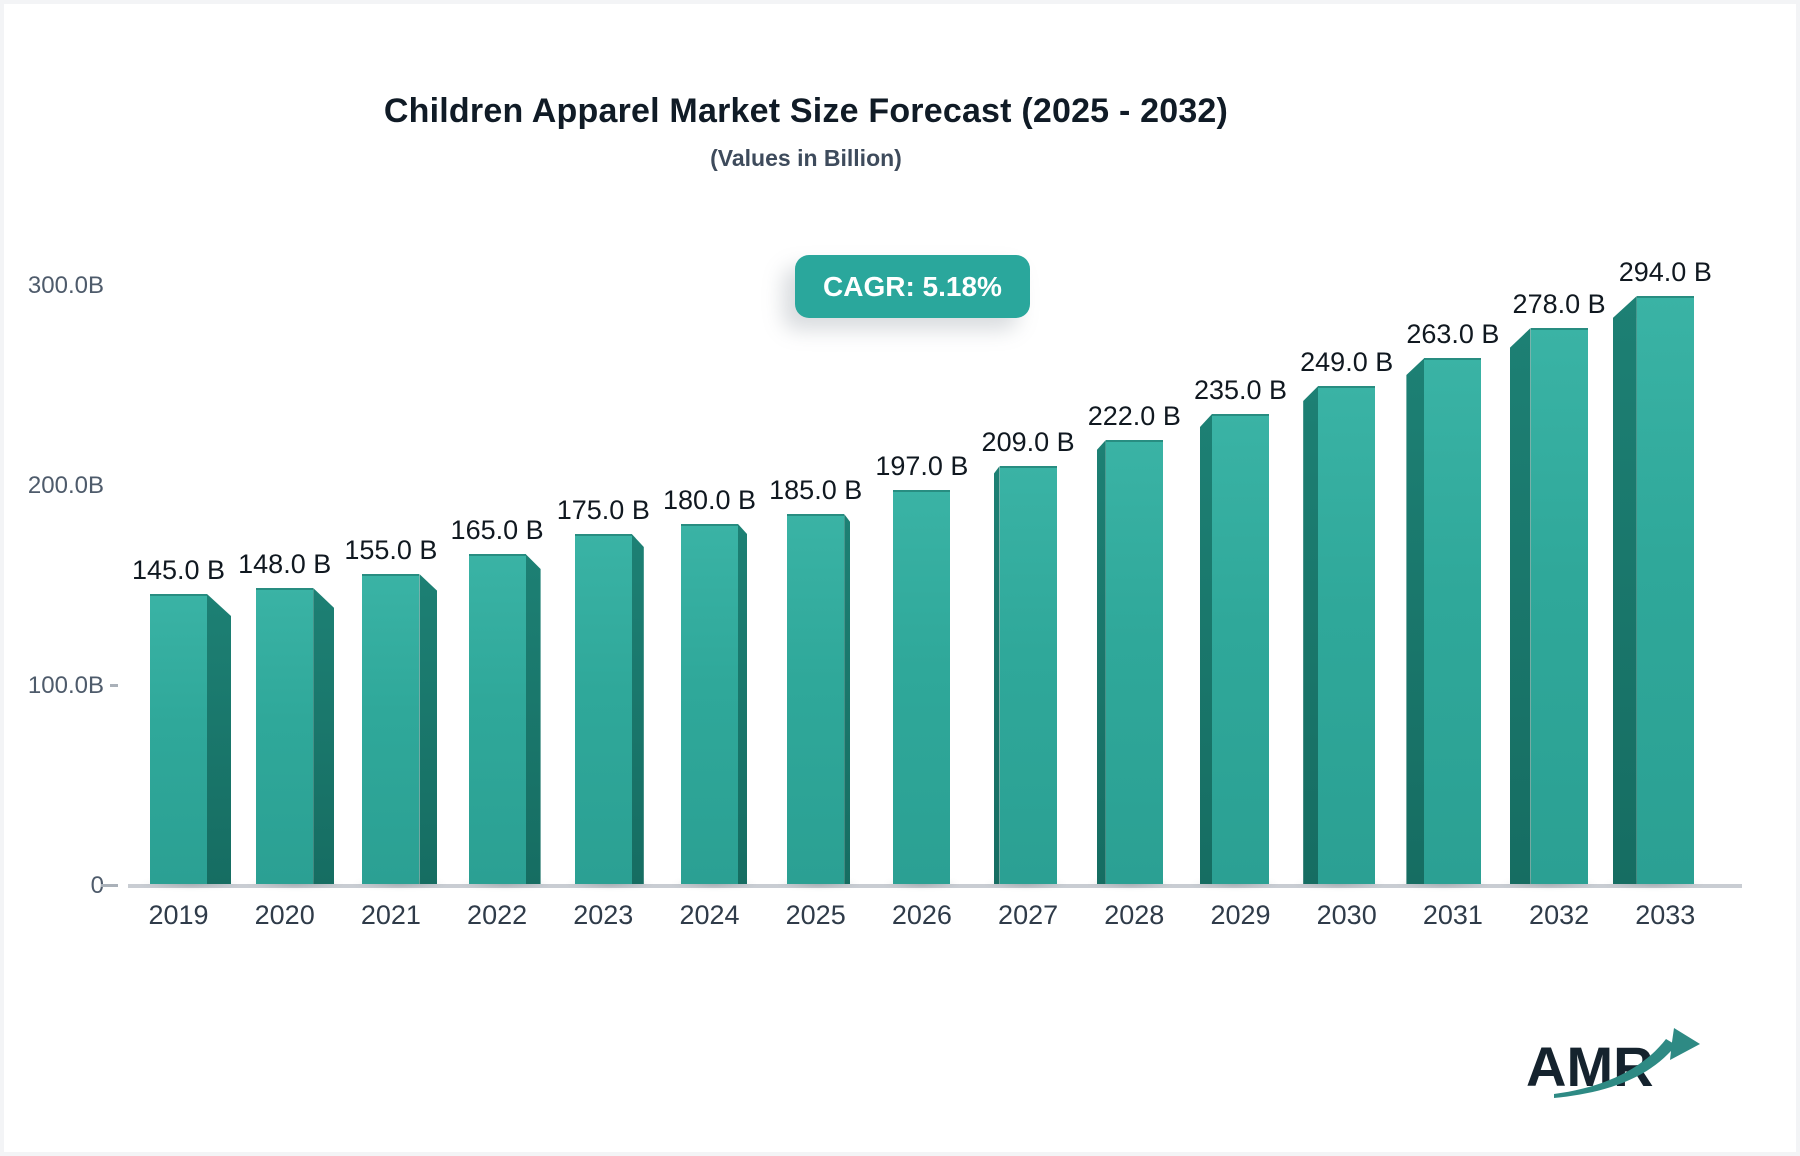  What do you see at coordinates (65, 485) in the screenshot?
I see `y-axis-label: 200.0B` at bounding box center [65, 485].